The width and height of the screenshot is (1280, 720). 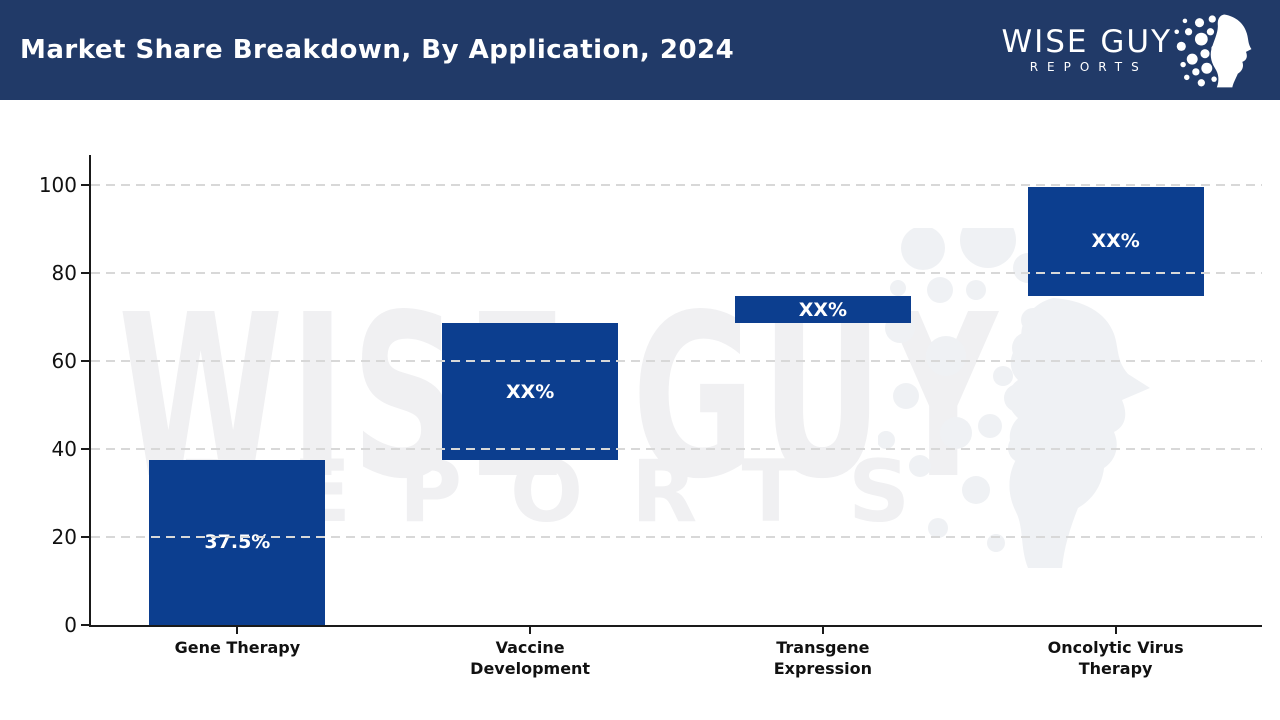 I want to click on category-label-gene-therapy: Gene Therapy, so click(x=237, y=647).